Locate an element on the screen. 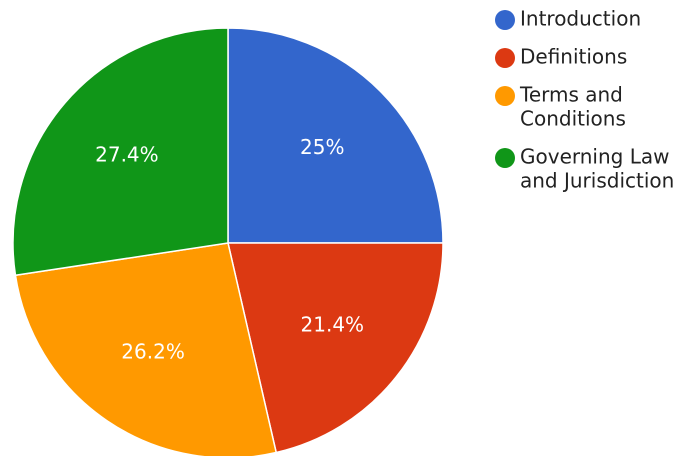 This screenshot has width=699, height=456. legend-item-definitions: Definitions is located at coordinates (561, 57).